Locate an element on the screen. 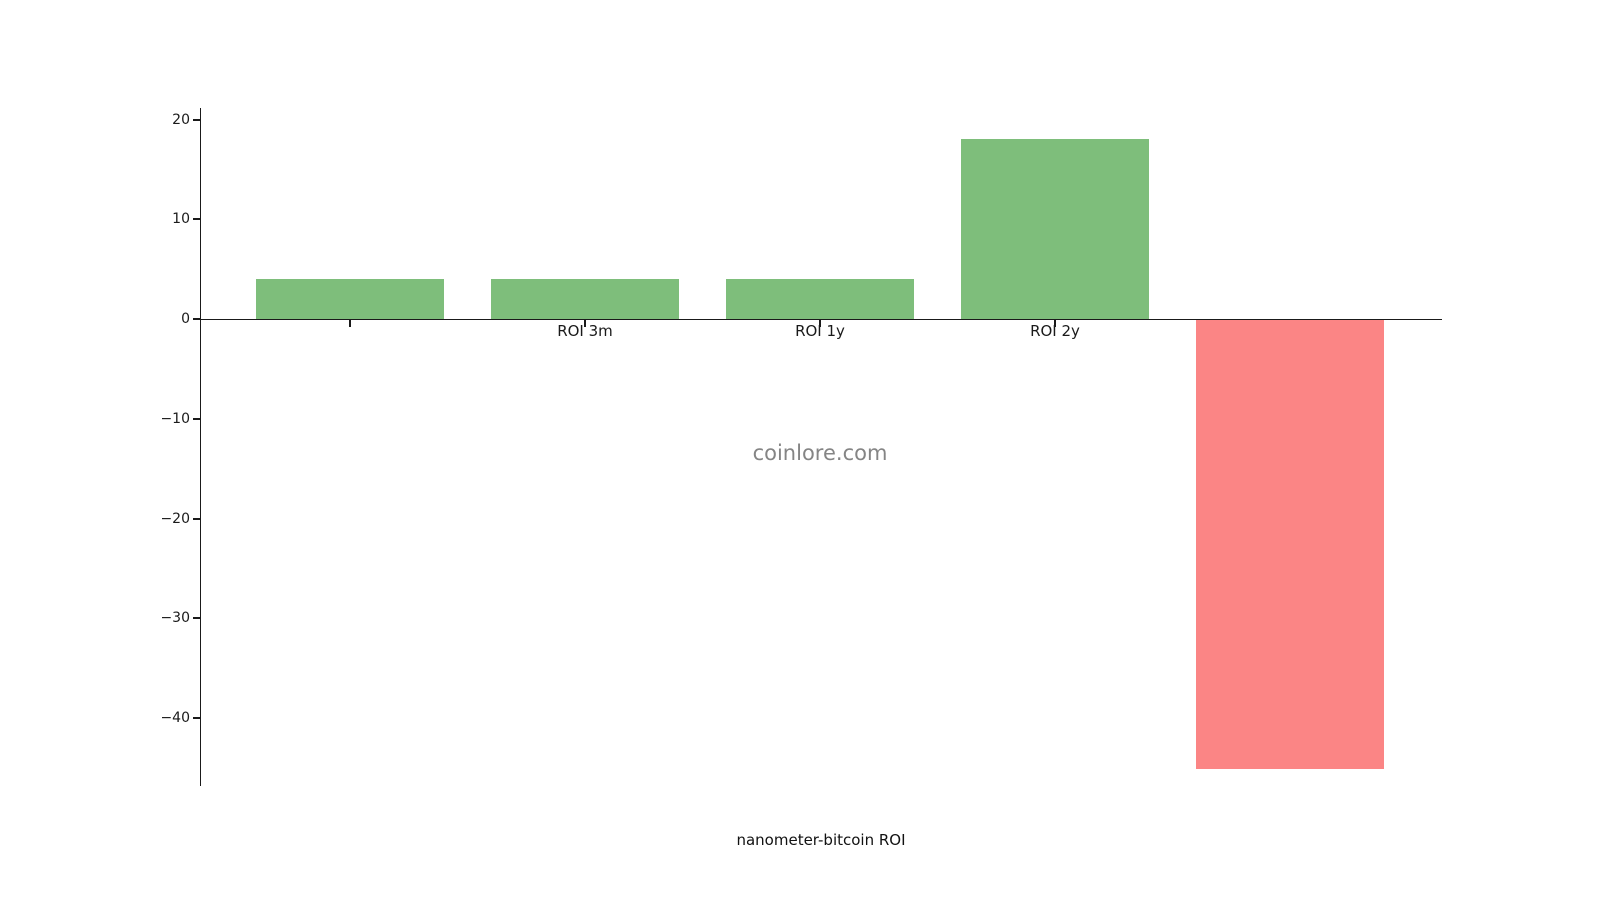  x-axis-line is located at coordinates (821, 319).